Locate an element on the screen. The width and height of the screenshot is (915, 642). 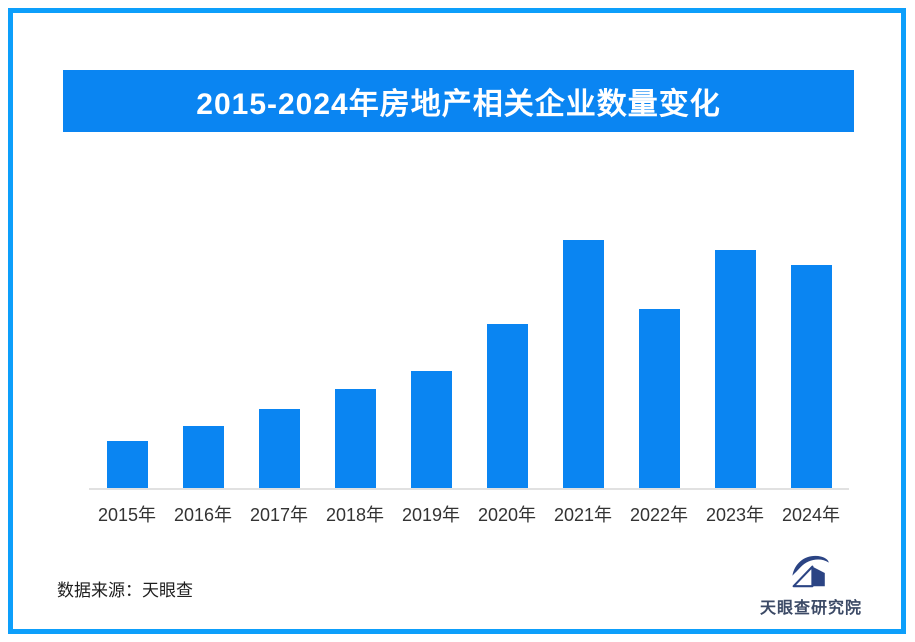
bar-2017年 is located at coordinates (279, 448).